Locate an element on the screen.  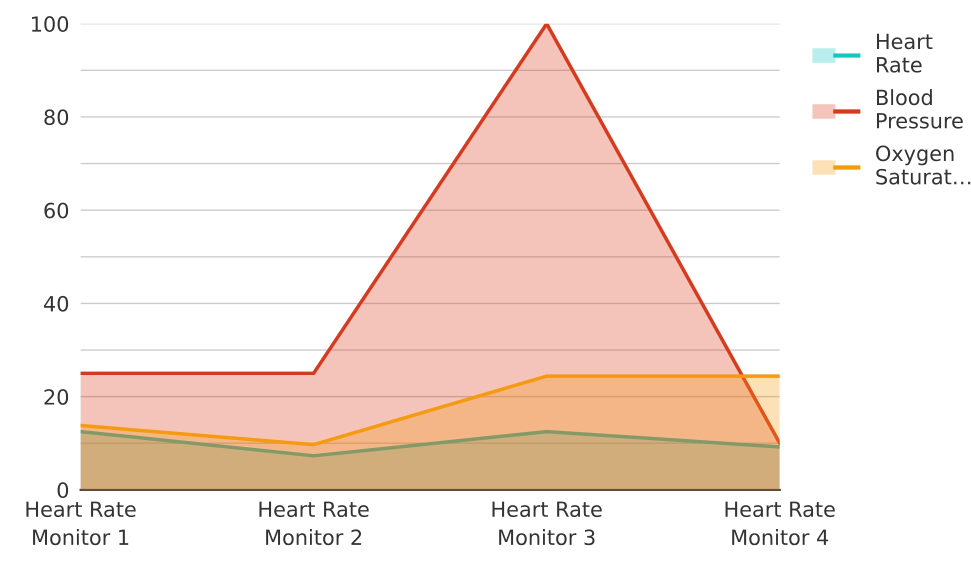
x-tick-label: Heart Rate Monitor 3 is located at coordinates (547, 524).